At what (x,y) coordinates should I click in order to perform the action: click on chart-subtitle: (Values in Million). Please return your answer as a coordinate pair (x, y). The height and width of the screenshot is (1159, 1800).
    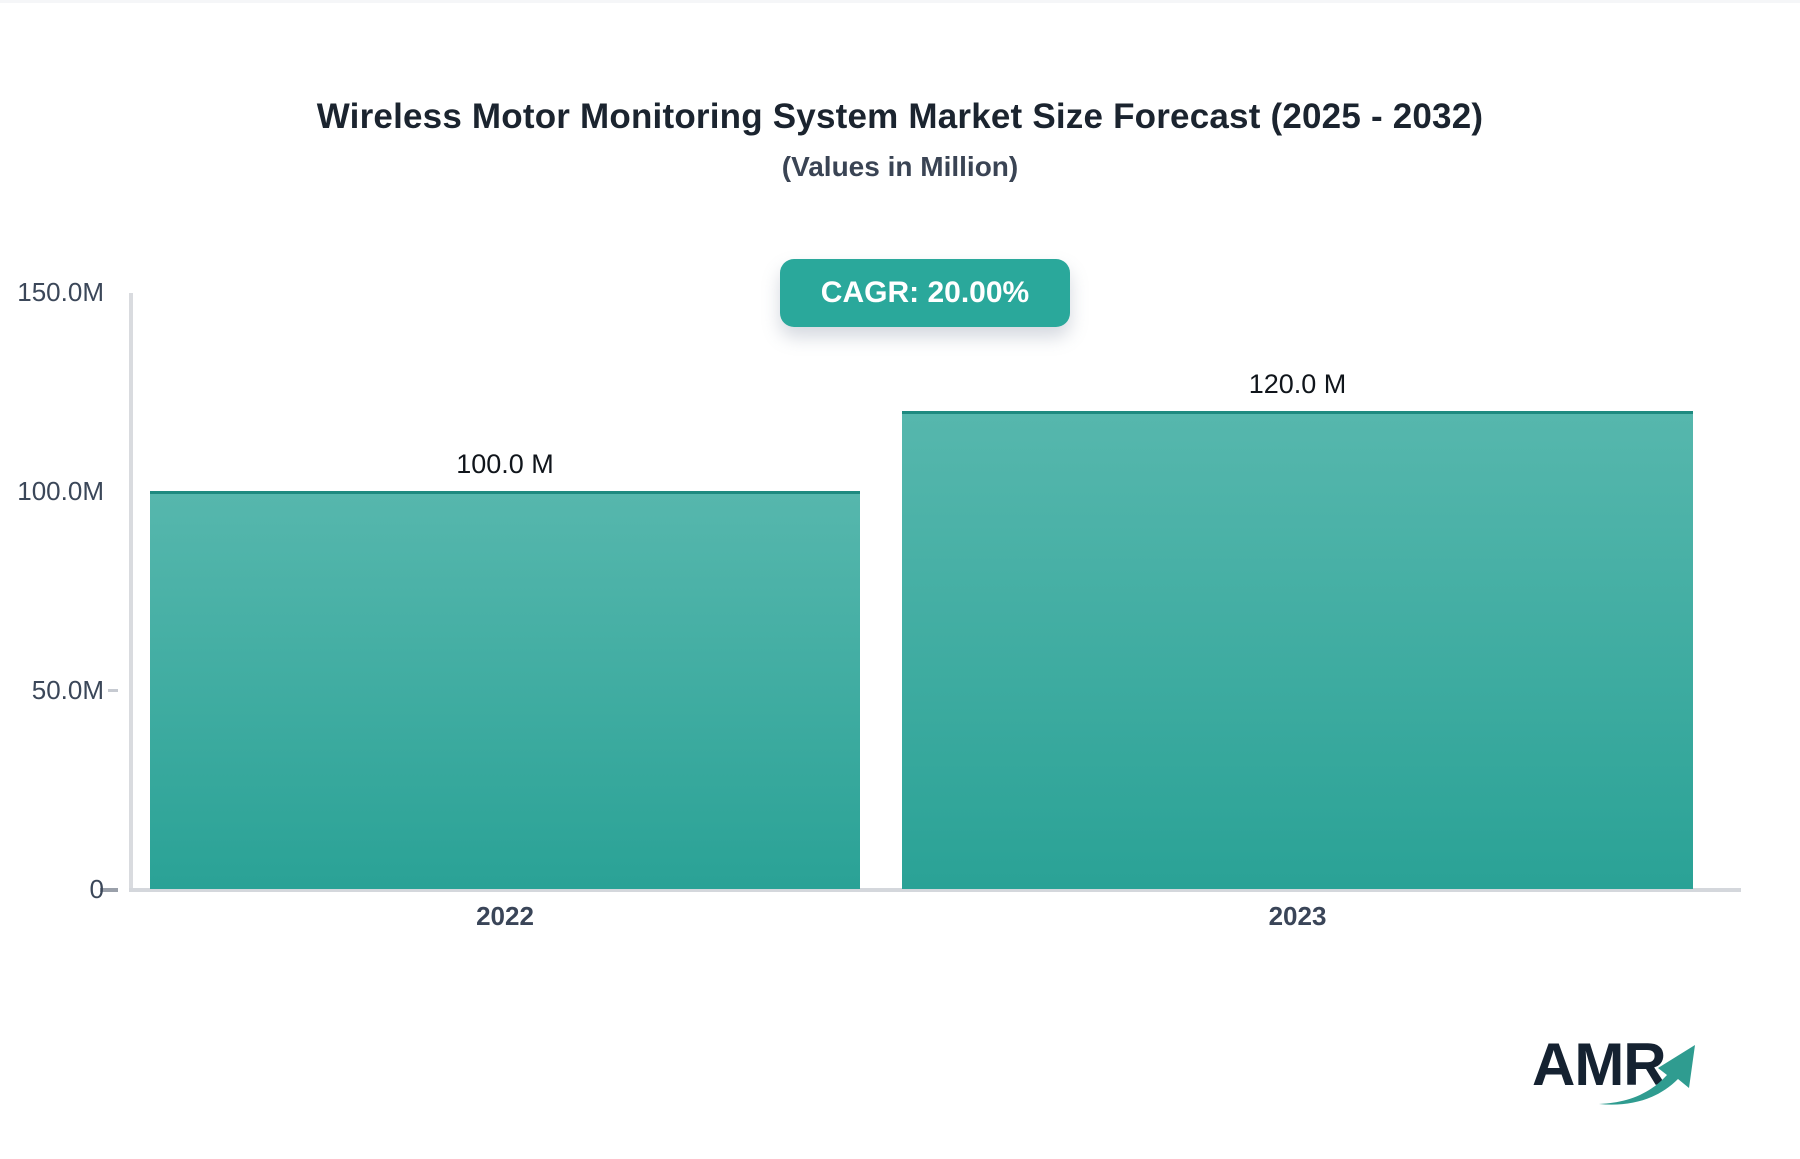
    Looking at the image, I should click on (900, 166).